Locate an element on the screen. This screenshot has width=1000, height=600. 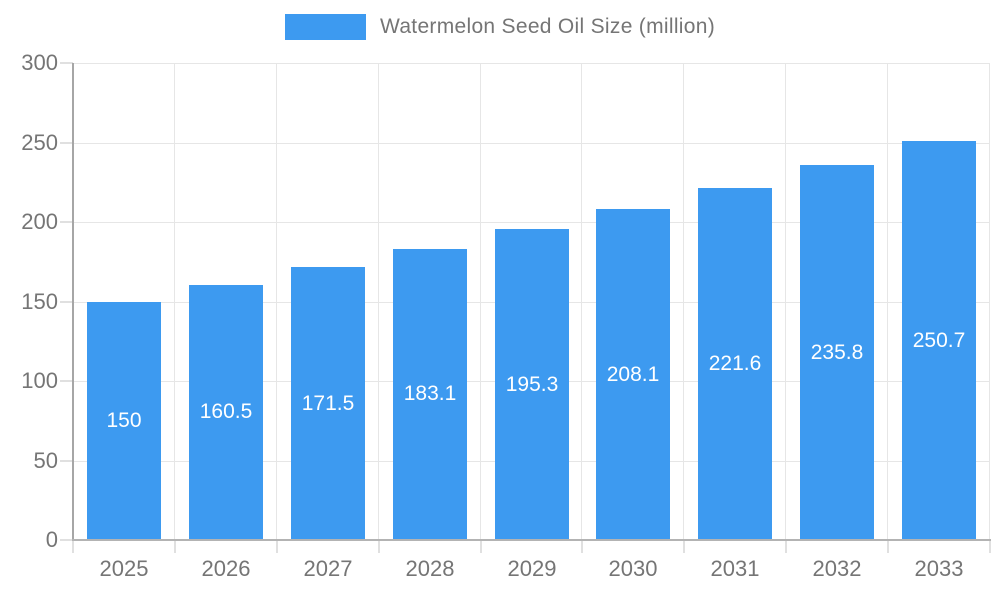
bar-value-label: 183.1 is located at coordinates (430, 393).